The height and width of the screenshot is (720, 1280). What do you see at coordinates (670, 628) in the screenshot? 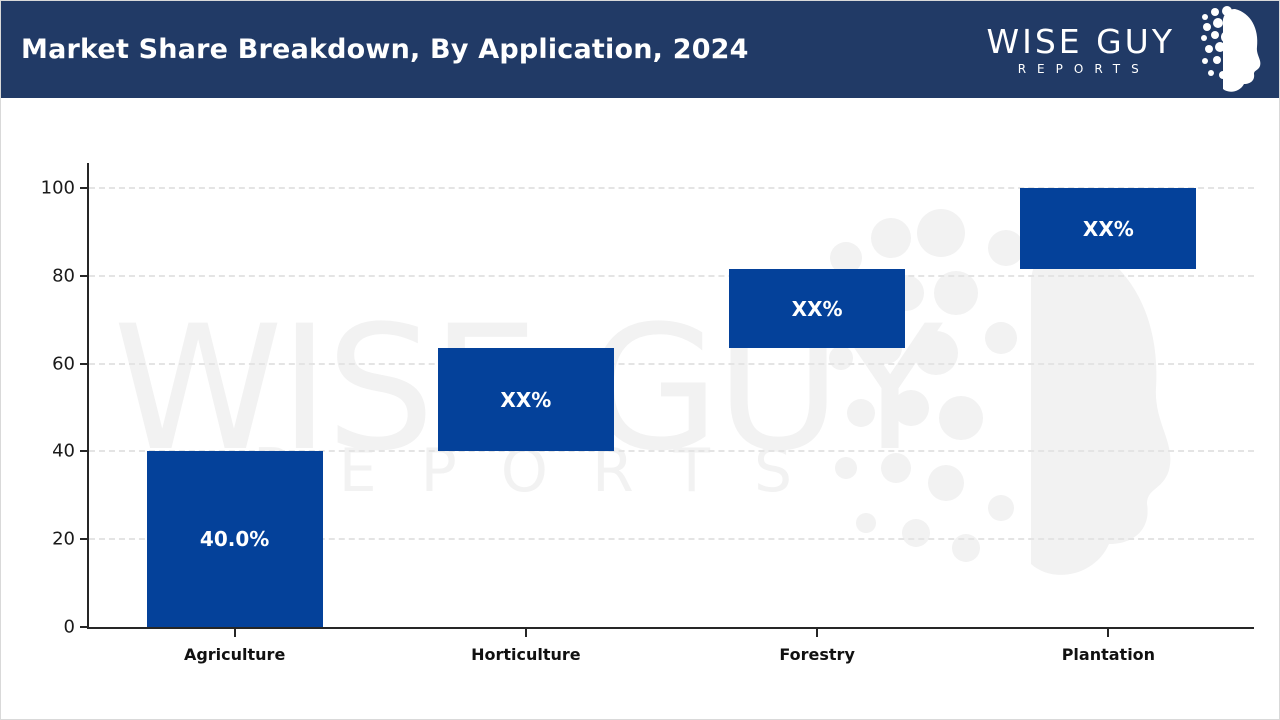
I see `x-axis-spine` at bounding box center [670, 628].